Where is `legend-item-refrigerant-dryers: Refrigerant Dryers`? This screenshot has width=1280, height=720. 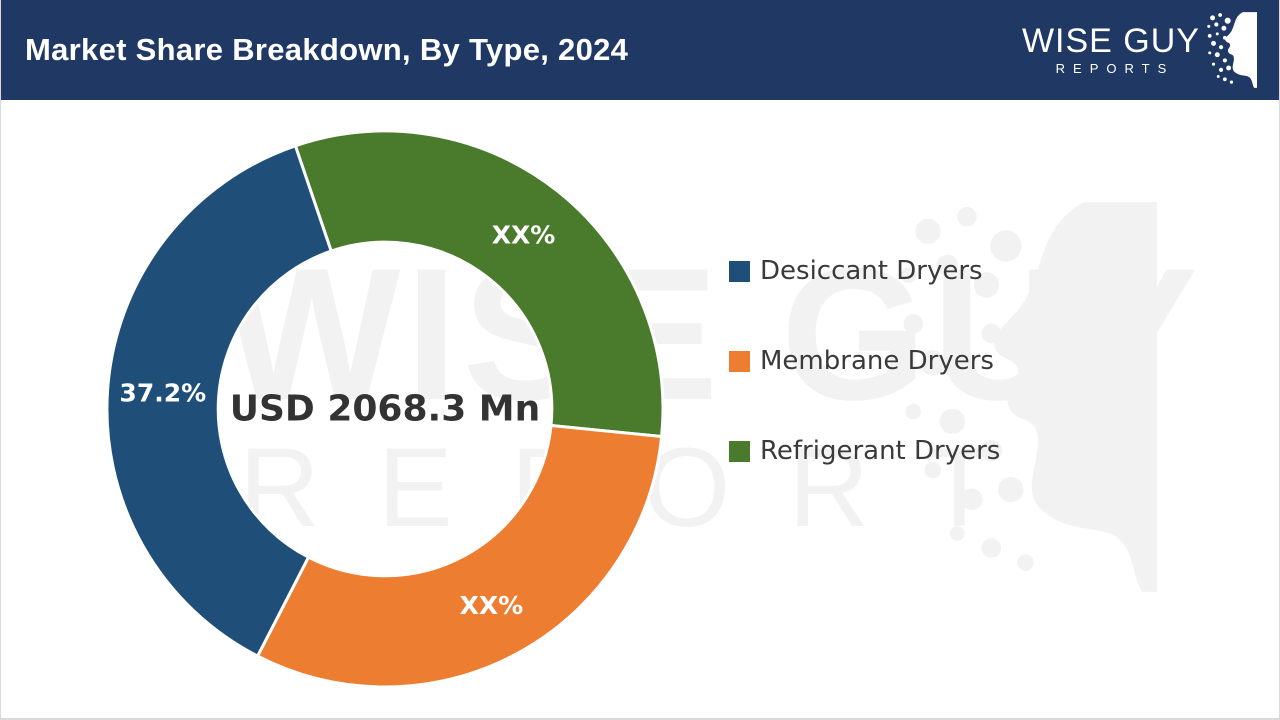 legend-item-refrigerant-dryers: Refrigerant Dryers is located at coordinates (864, 451).